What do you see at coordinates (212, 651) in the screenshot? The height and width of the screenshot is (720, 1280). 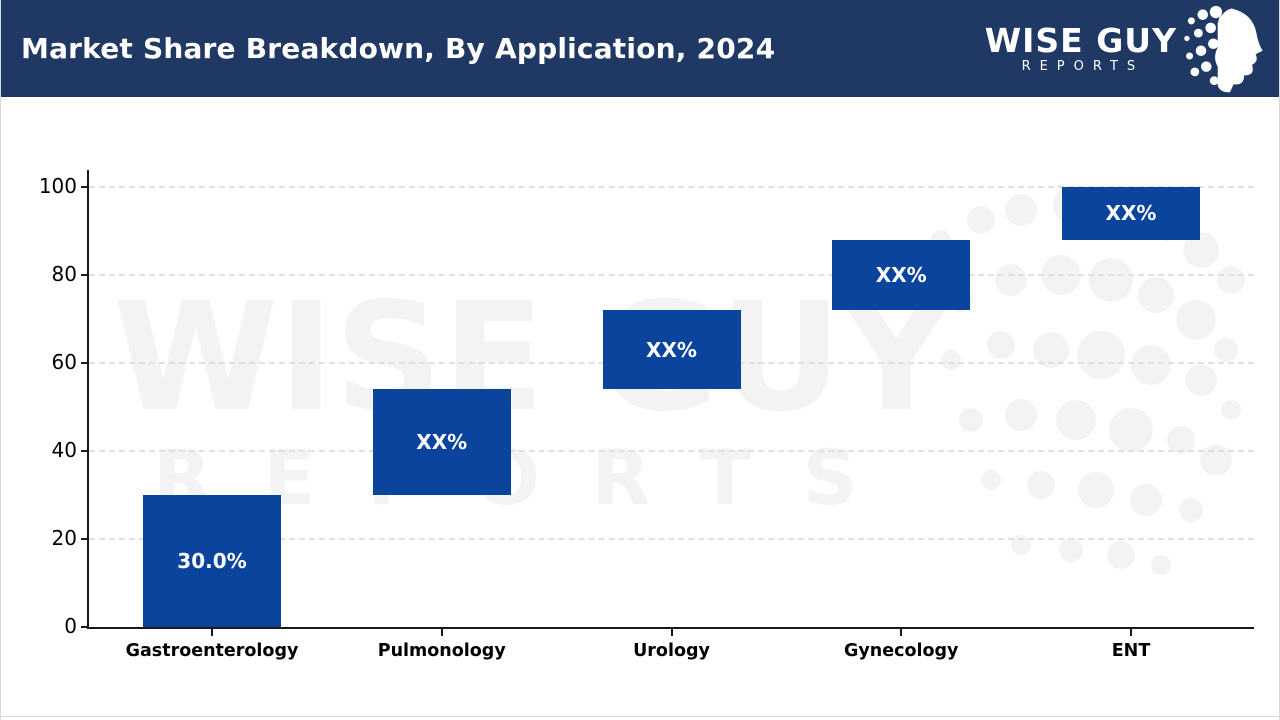 I see `category-label: Gastroenterology` at bounding box center [212, 651].